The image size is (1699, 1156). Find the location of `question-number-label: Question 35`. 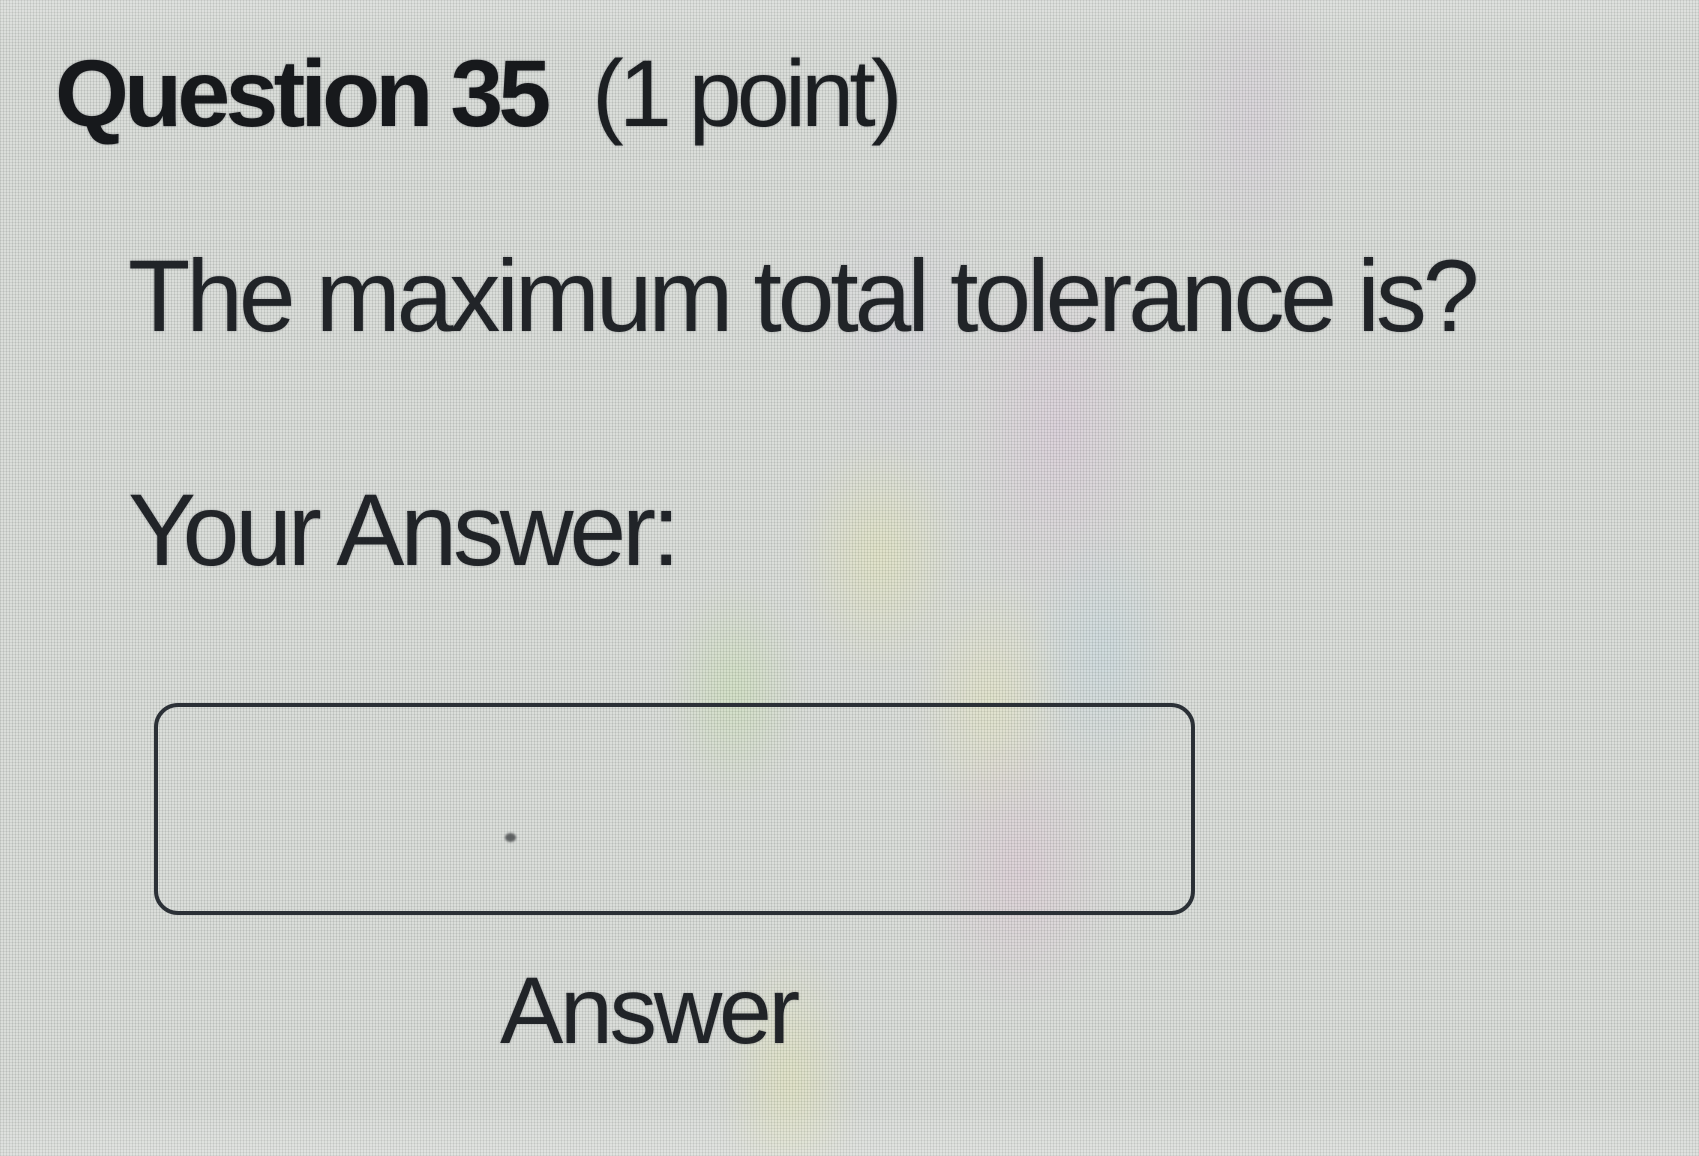

question-number-label: Question 35 is located at coordinates (303, 94).